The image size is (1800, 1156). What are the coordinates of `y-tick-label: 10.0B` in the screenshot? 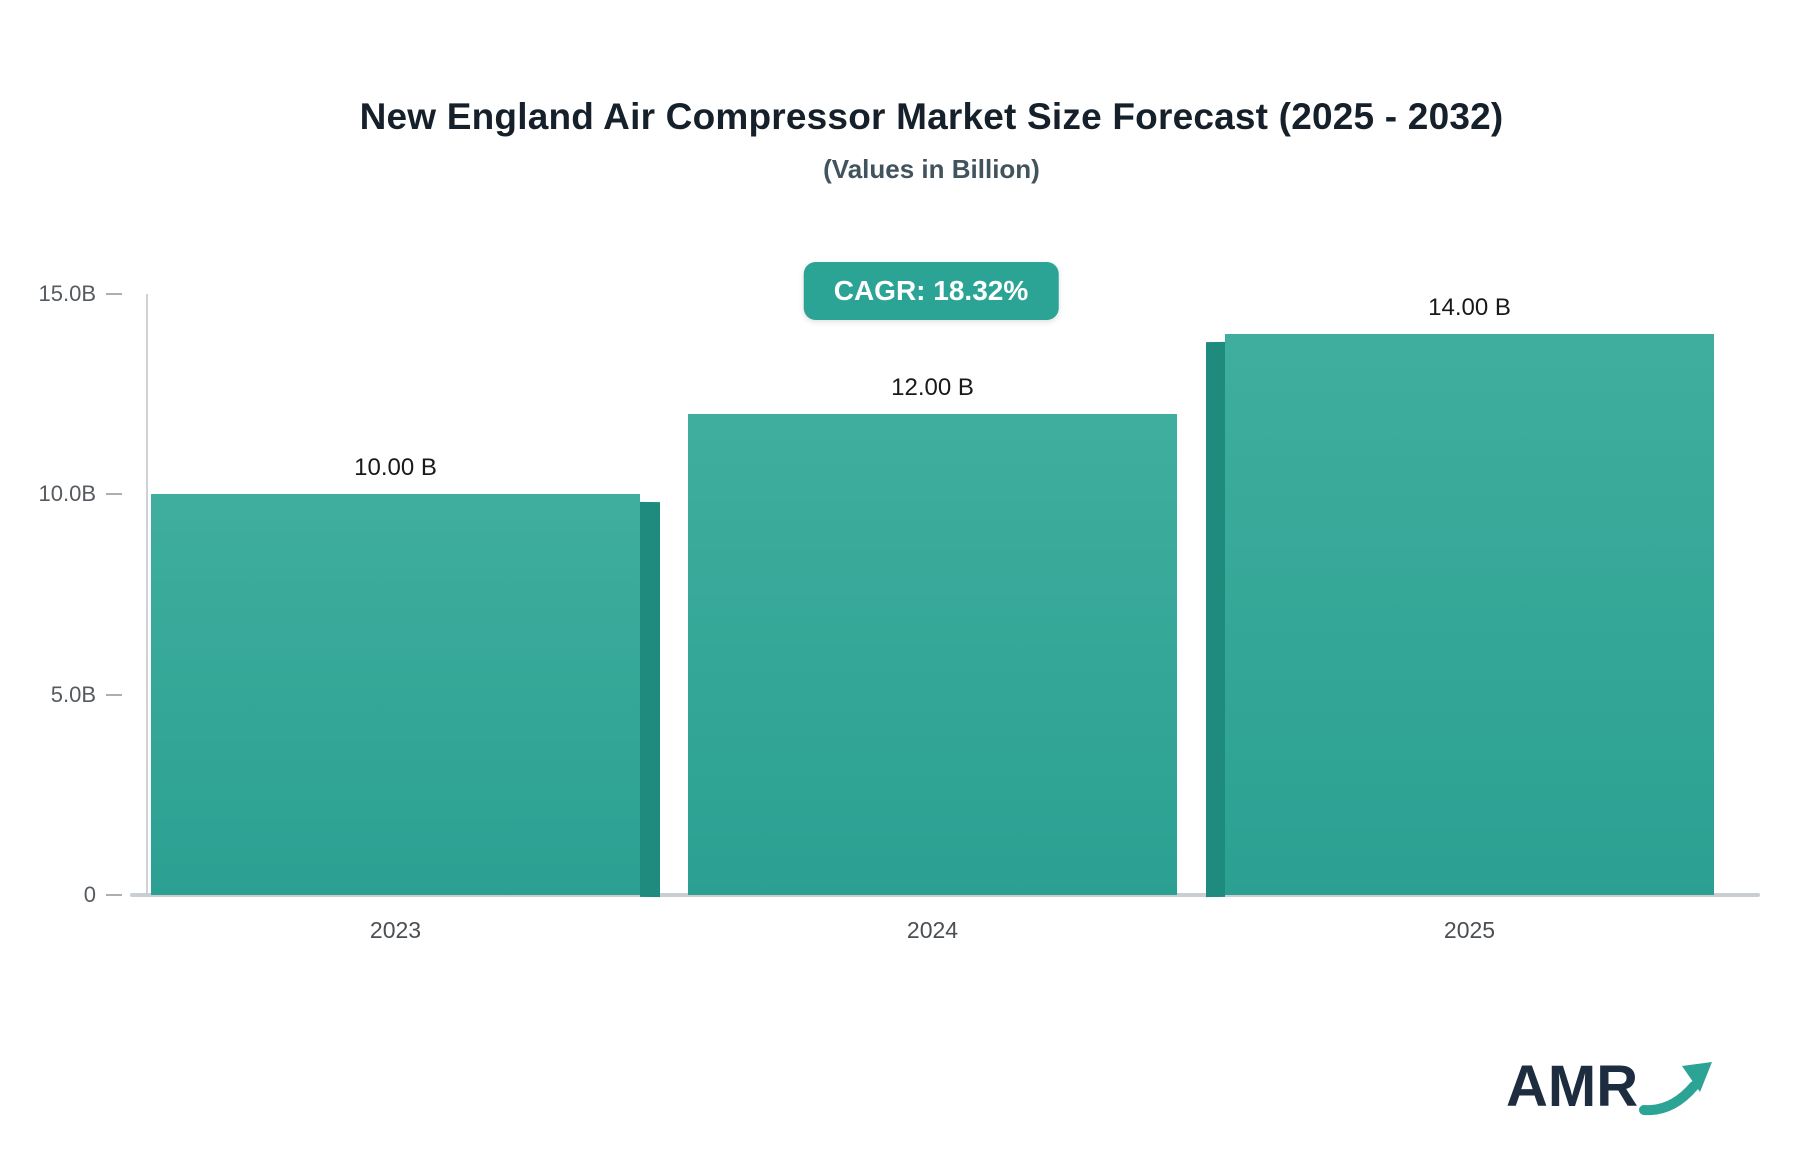 It's located at (67, 494).